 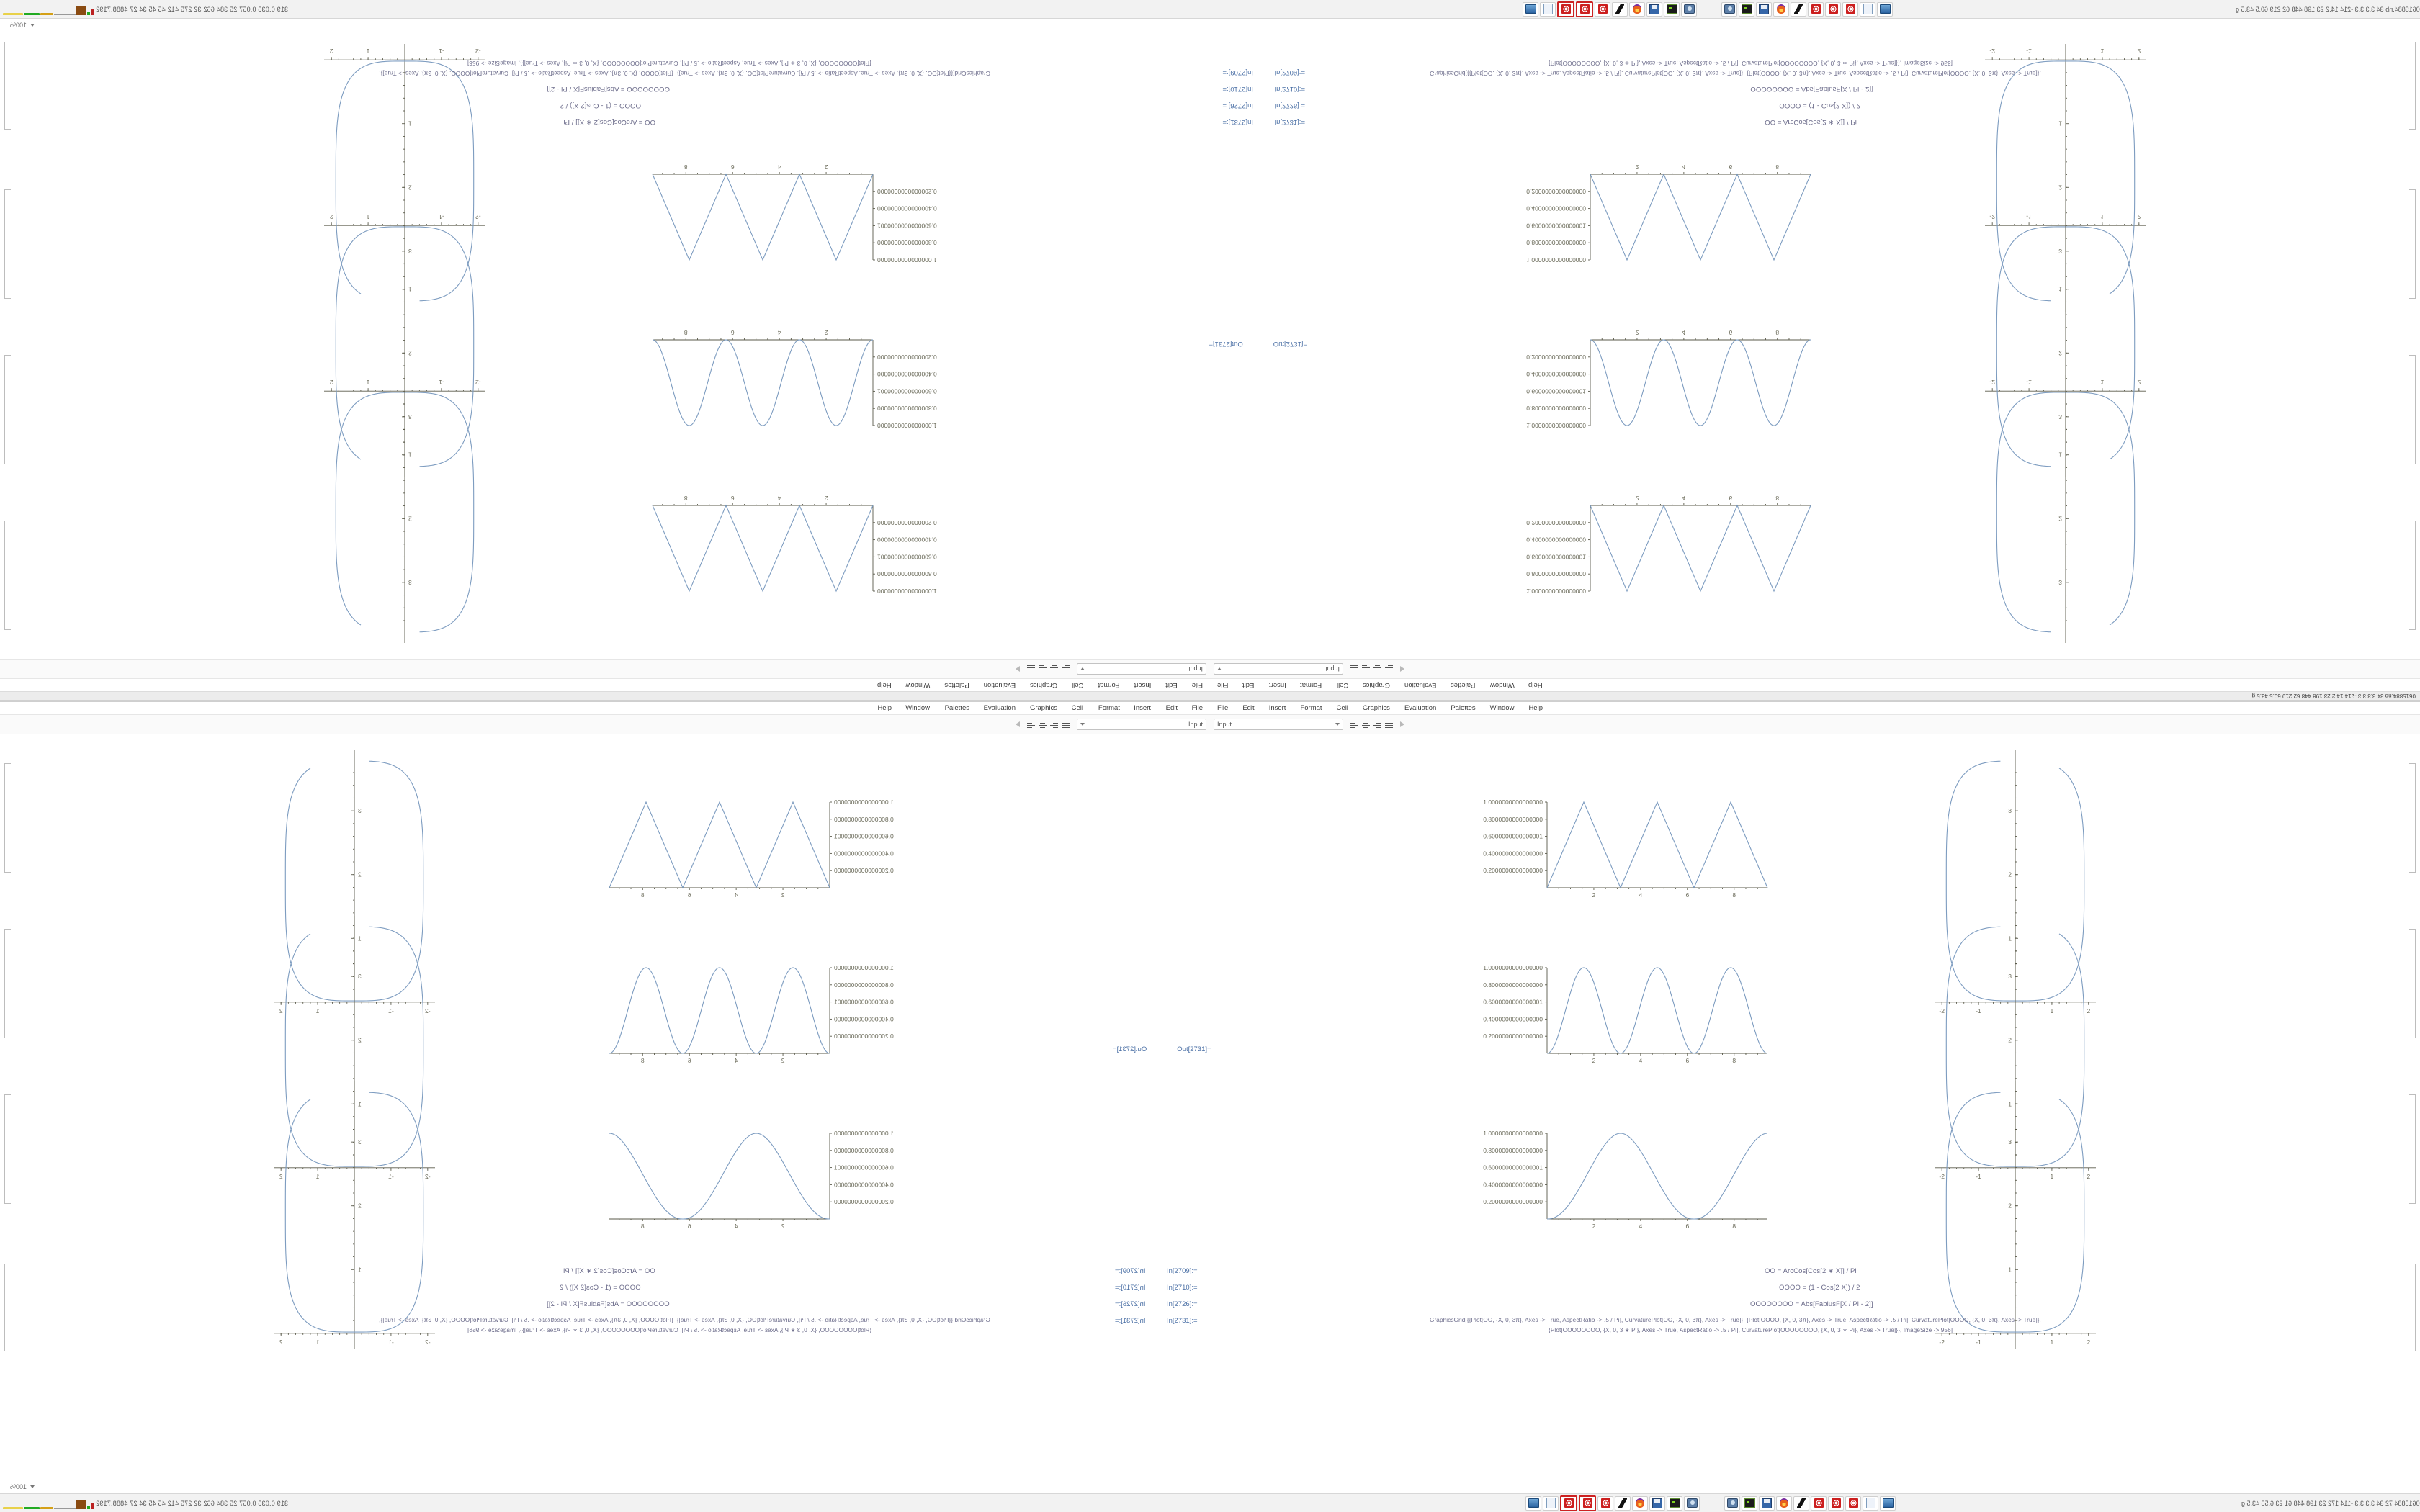 What do you see at coordinates (1141, 669) in the screenshot?
I see `cell-style-select-right: Input` at bounding box center [1141, 669].